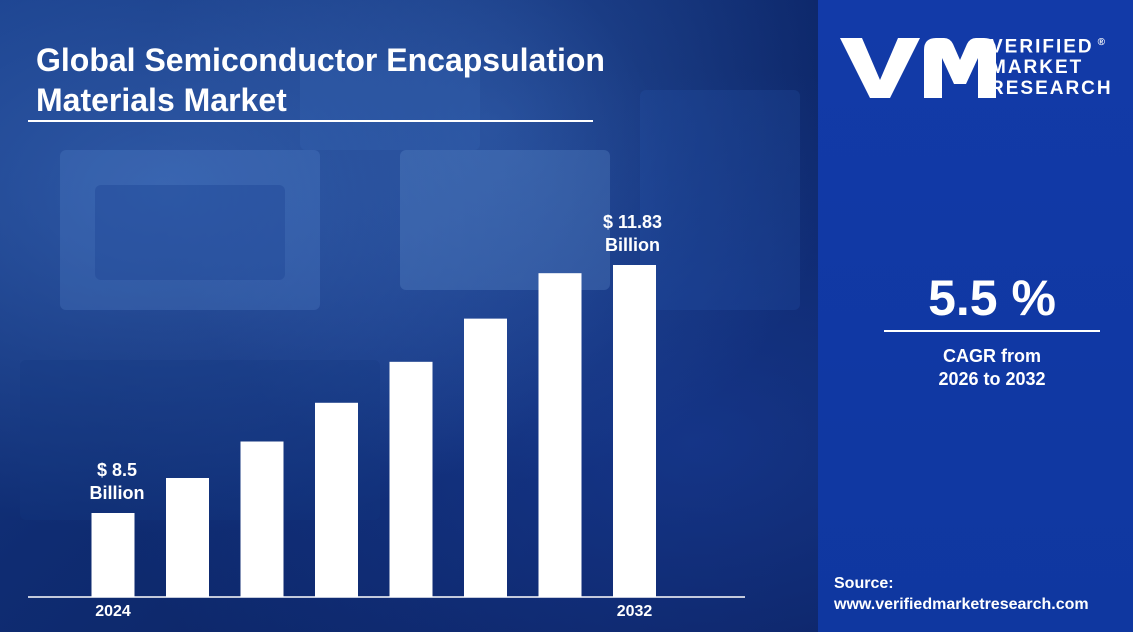  Describe the element at coordinates (113, 611) in the screenshot. I see `x-tick-label: 2024` at that location.